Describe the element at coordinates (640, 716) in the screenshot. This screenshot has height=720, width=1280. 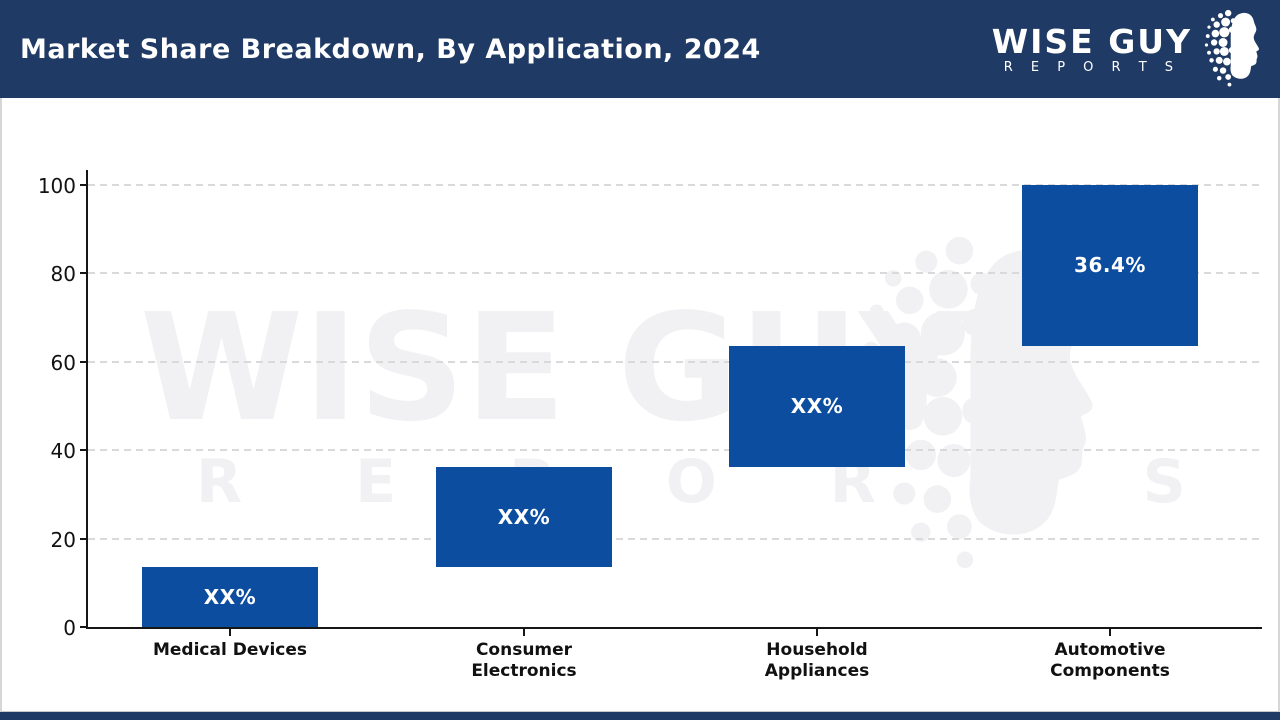
I see `footer-bar` at that location.